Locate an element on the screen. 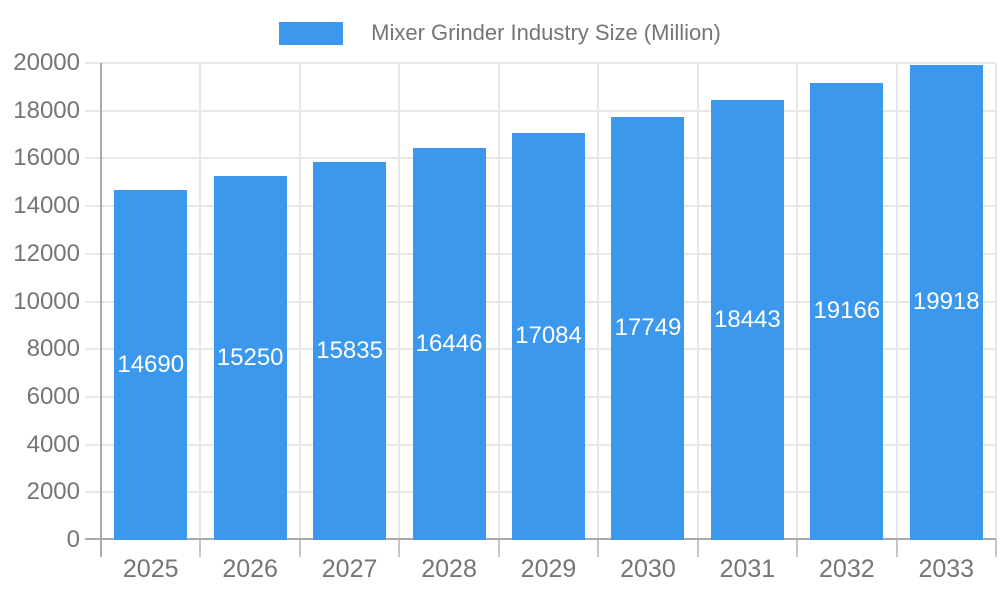 The height and width of the screenshot is (600, 1000). bar-value-label: 14690 is located at coordinates (151, 364).